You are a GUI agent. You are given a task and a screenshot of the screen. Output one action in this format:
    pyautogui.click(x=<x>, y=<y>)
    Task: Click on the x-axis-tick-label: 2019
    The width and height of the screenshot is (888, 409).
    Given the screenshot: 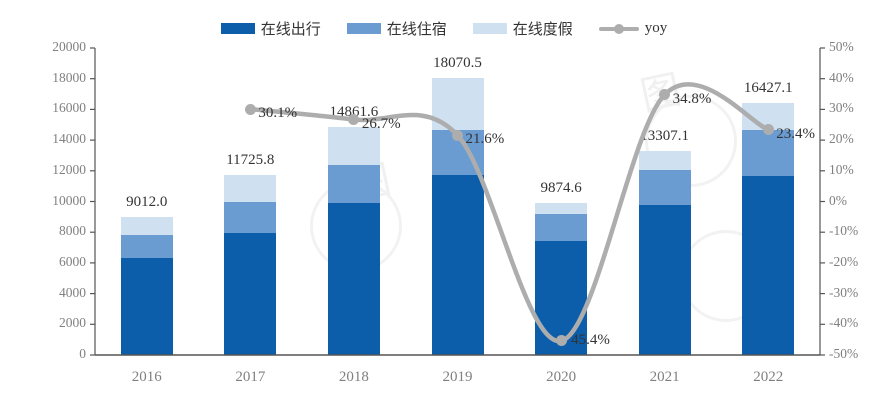 What is the action you would take?
    pyautogui.click(x=457, y=377)
    